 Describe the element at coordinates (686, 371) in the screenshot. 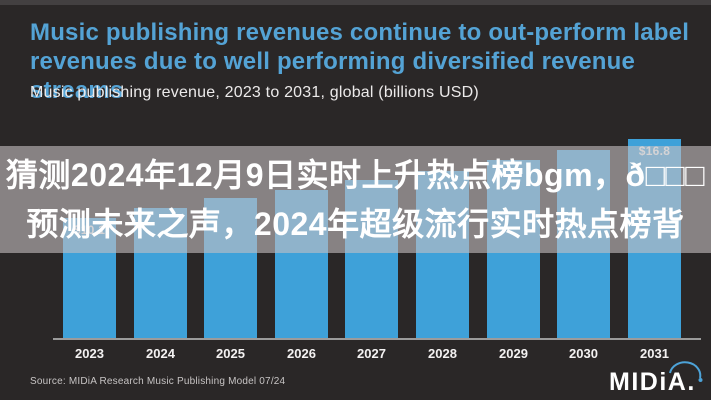

I see `midia-logo-arc-icon` at that location.